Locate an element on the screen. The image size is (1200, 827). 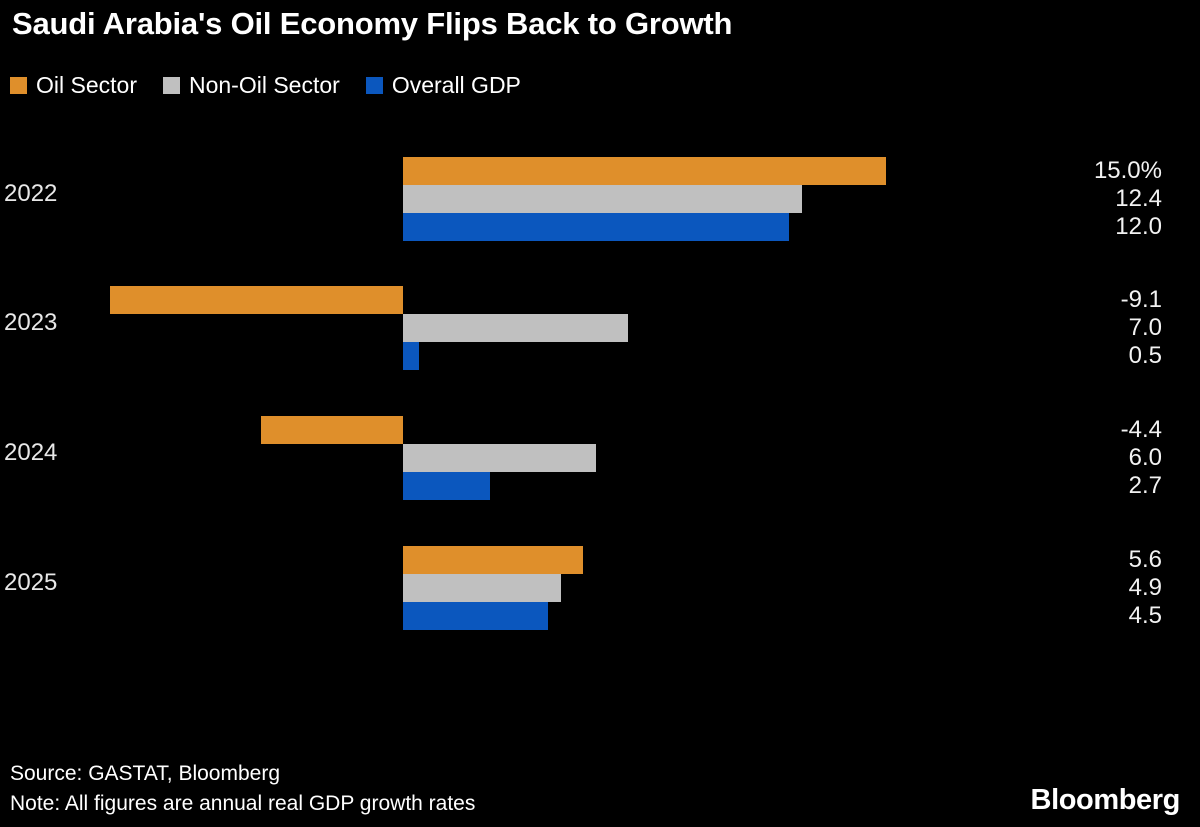
value-label: 0.5 is located at coordinates (1145, 355).